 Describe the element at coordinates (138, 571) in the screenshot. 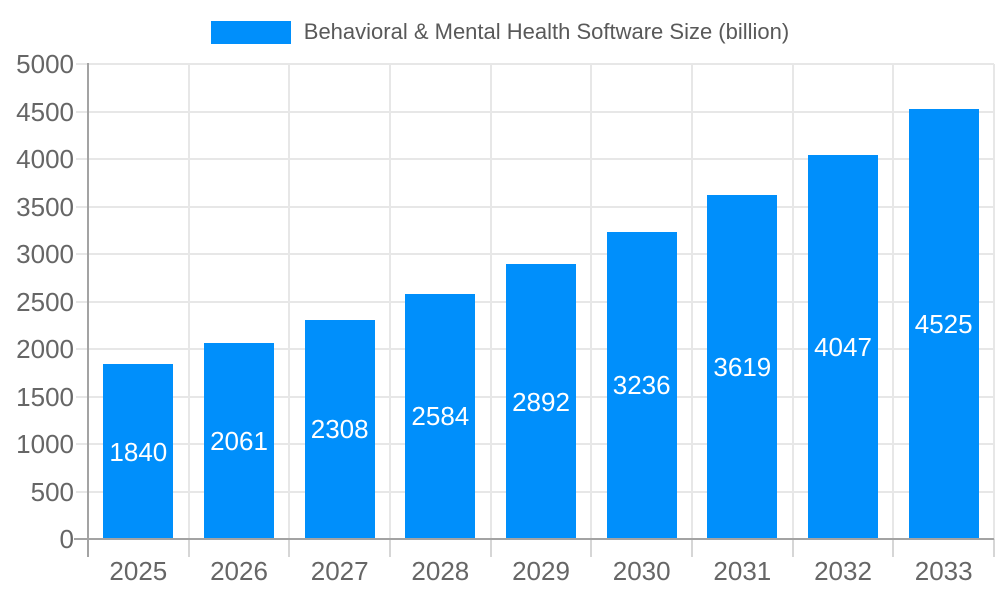

I see `x-axis-tick-label: 2025` at that location.